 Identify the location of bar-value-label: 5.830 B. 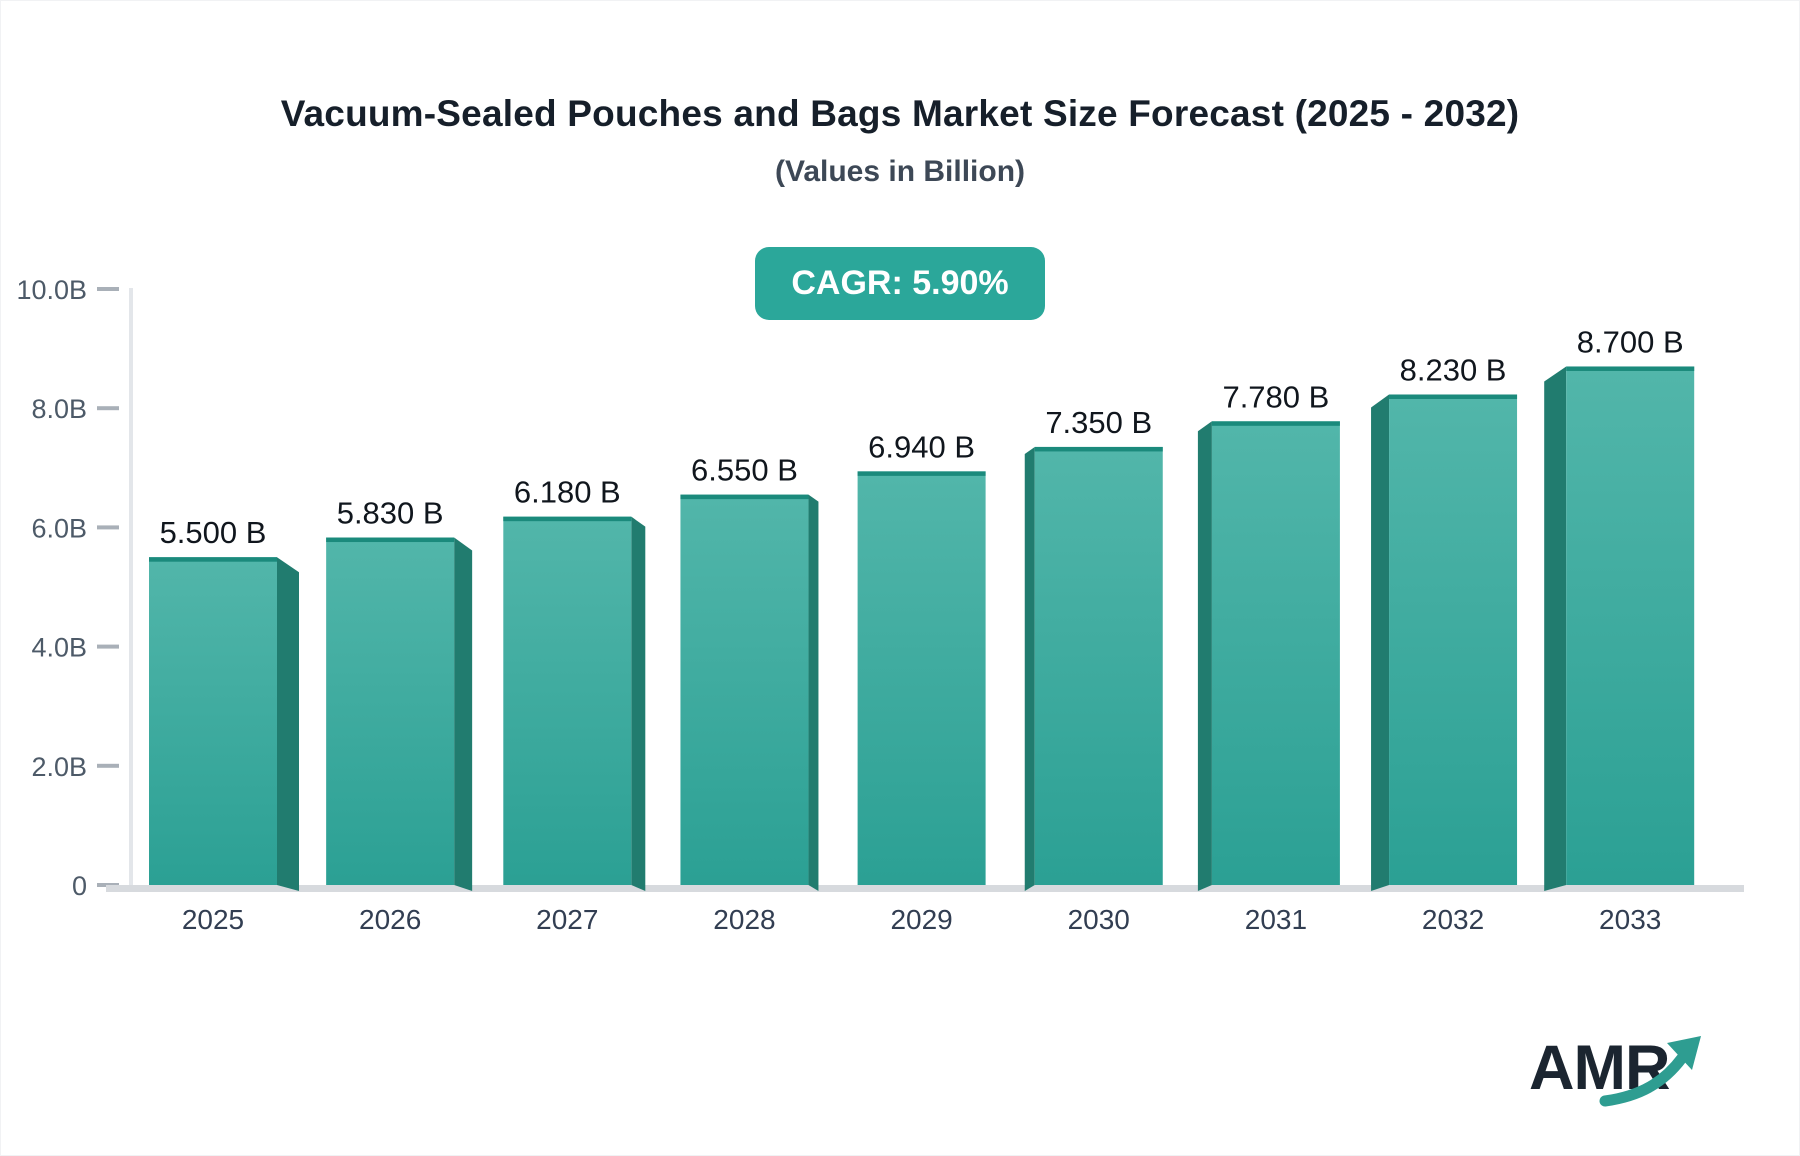
(390, 513).